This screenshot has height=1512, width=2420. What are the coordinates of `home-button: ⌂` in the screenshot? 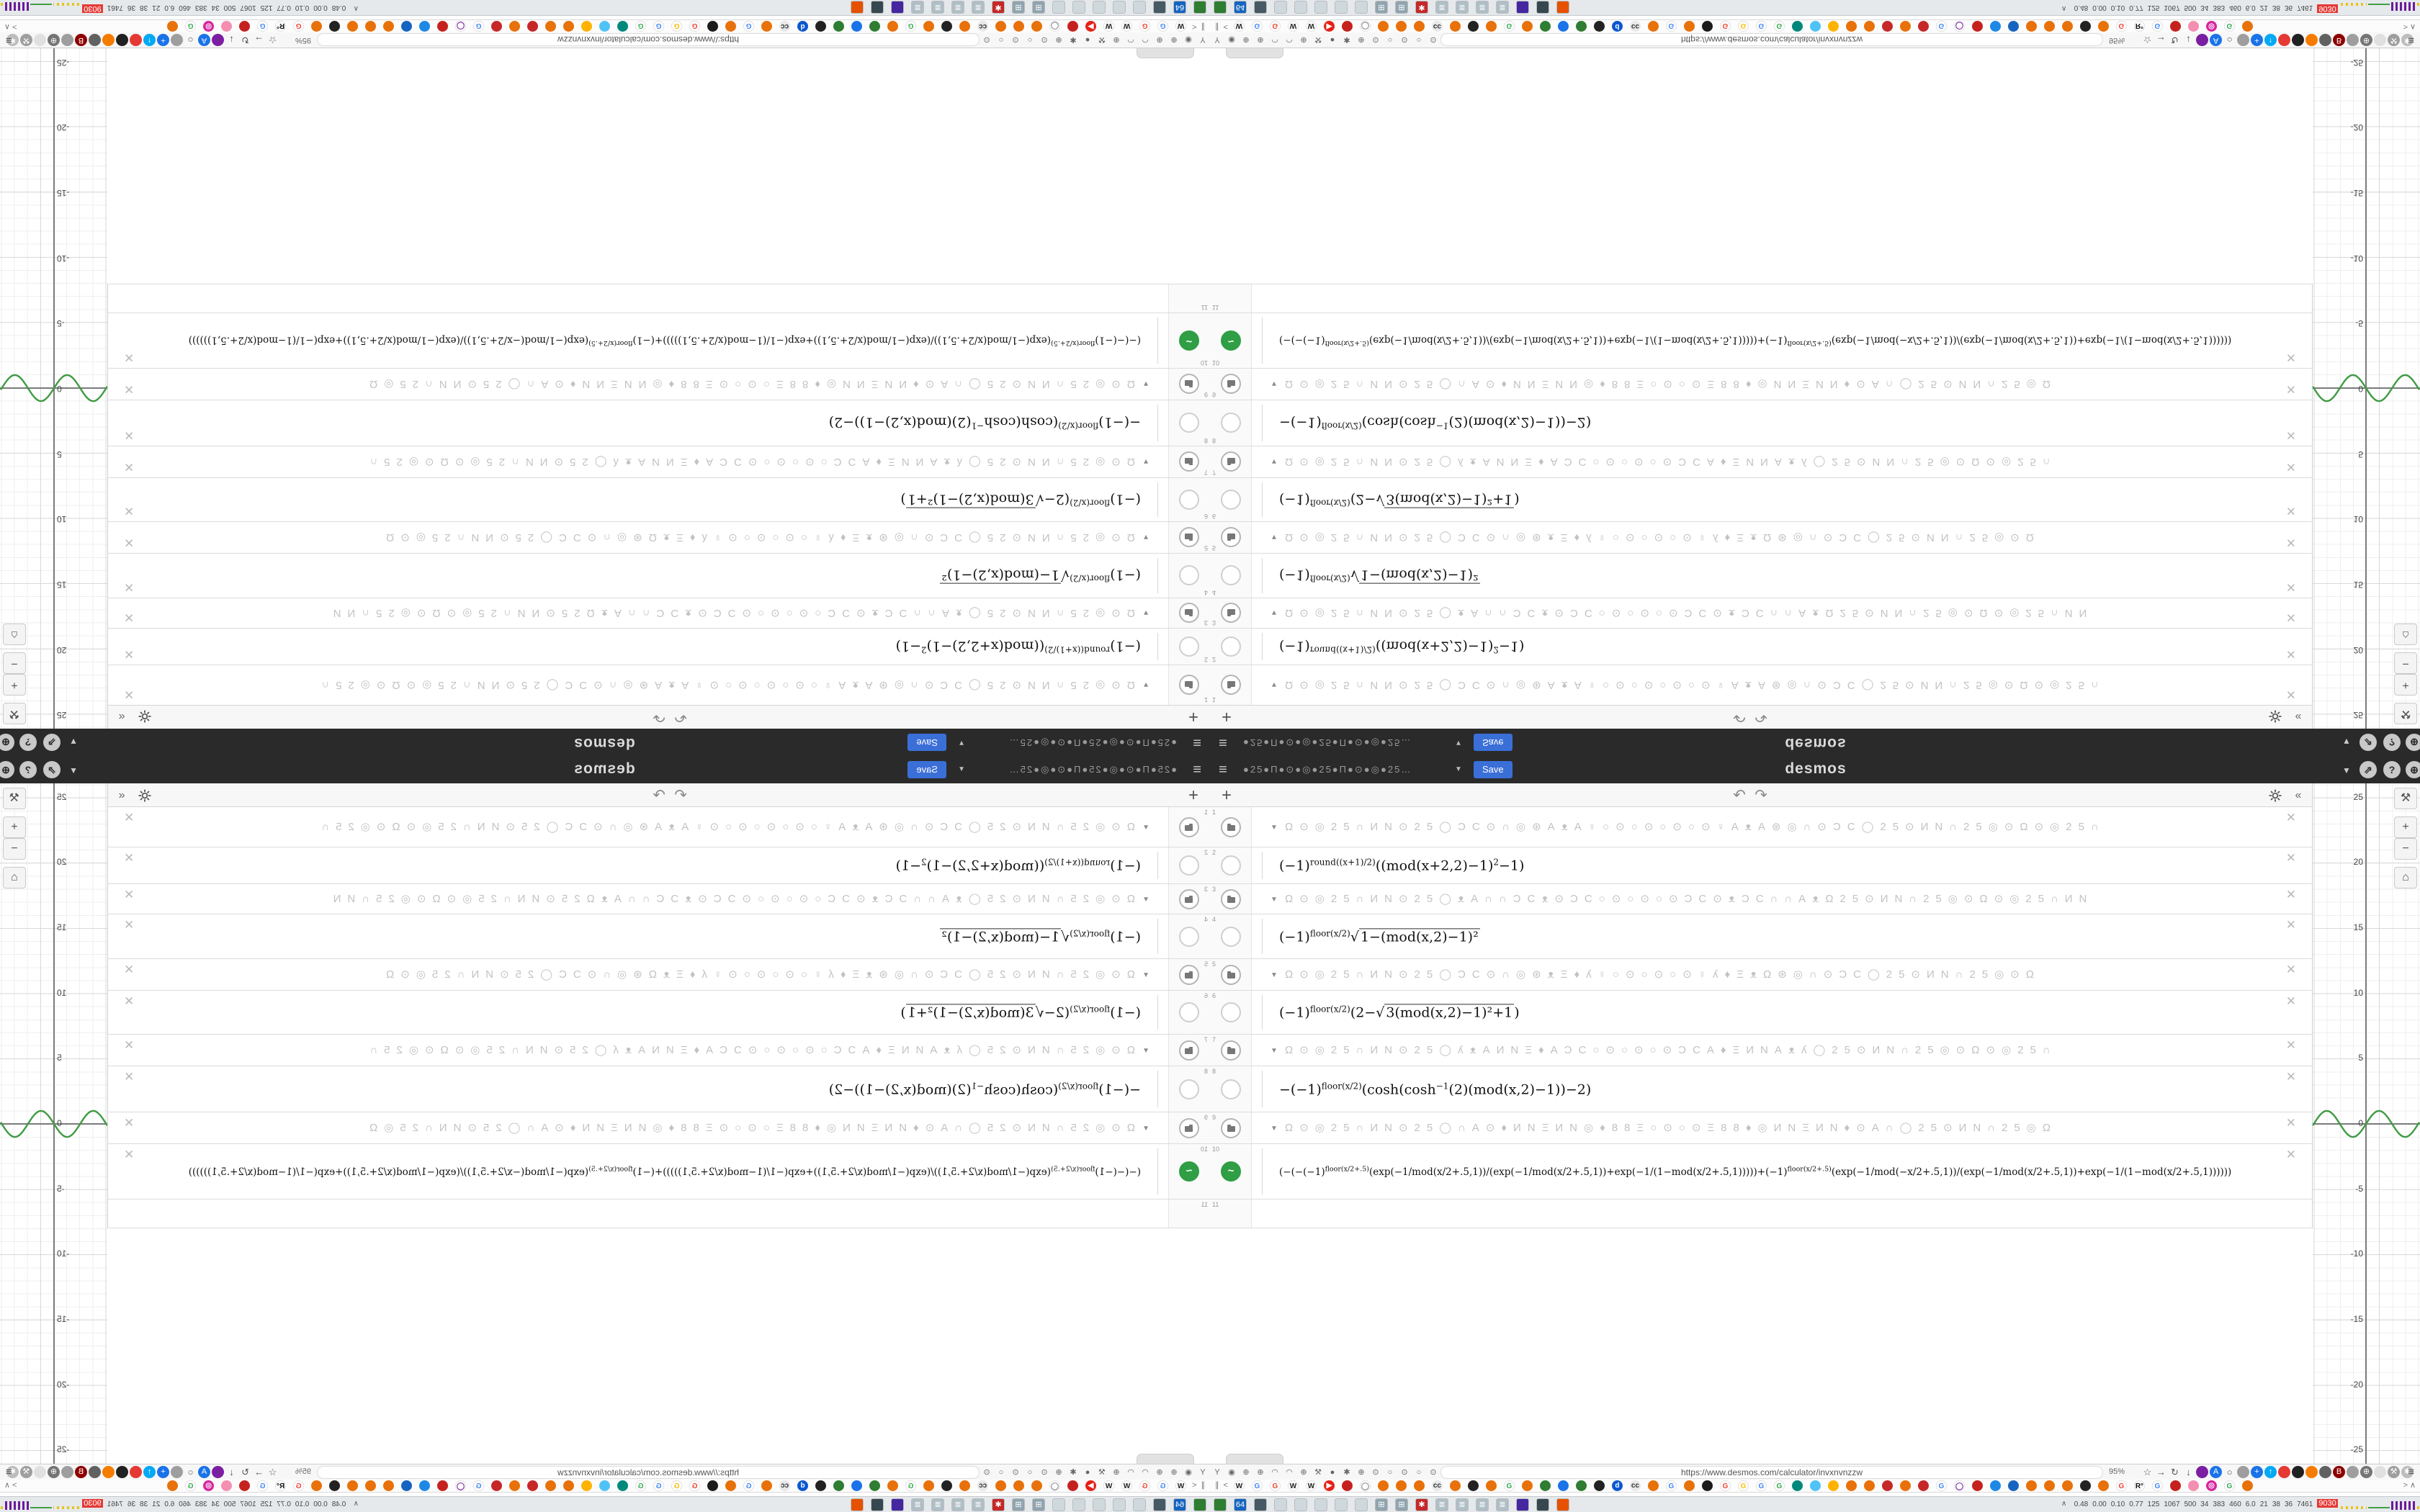 It's located at (2405, 634).